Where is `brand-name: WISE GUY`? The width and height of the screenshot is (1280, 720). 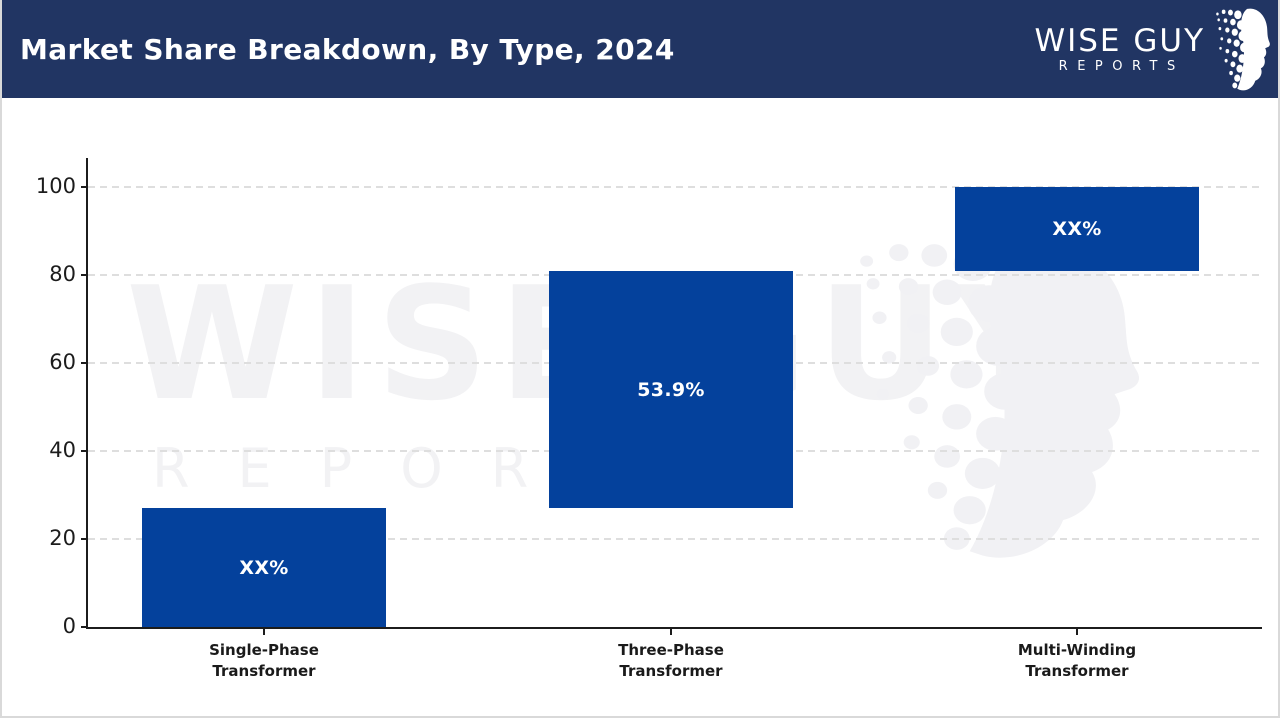
brand-name: WISE GUY is located at coordinates (1119, 40).